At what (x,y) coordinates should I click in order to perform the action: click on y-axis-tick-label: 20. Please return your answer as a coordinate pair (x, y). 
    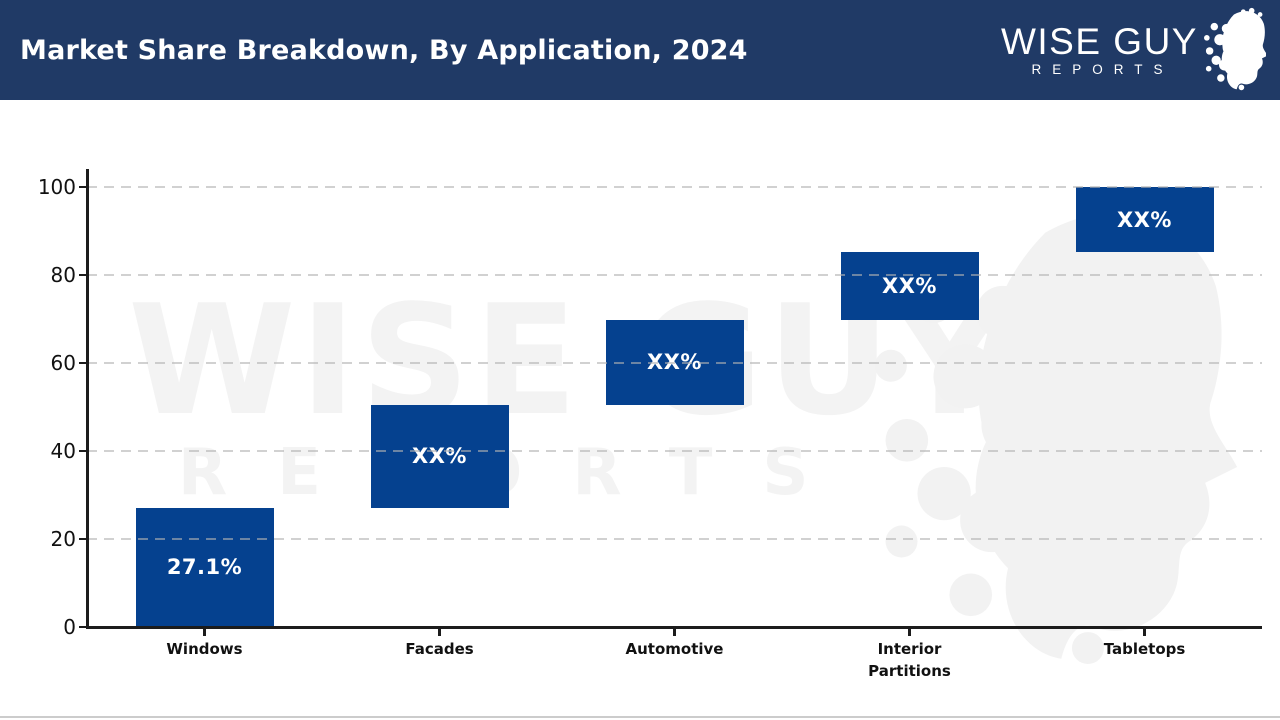
    Looking at the image, I should click on (63, 539).